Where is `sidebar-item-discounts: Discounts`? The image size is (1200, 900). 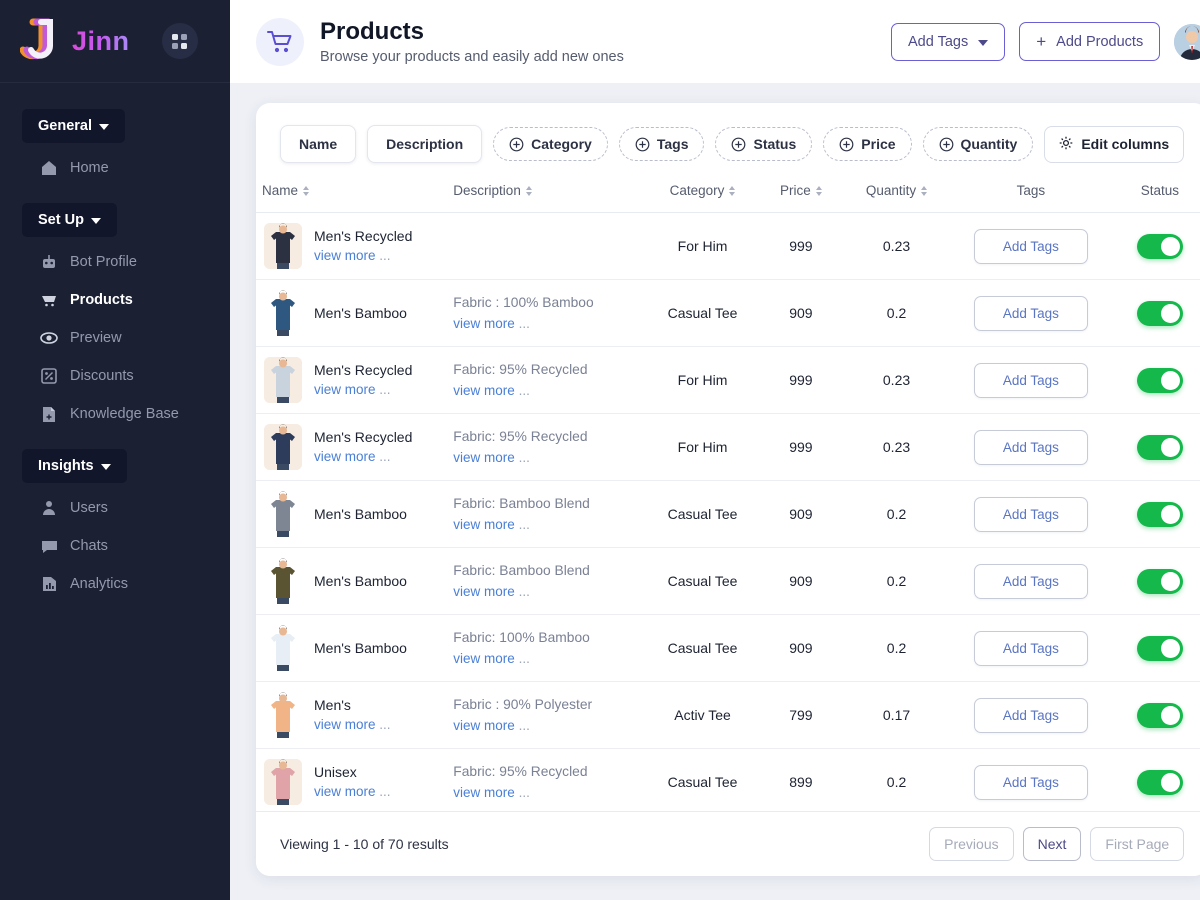 sidebar-item-discounts: Discounts is located at coordinates (115, 376).